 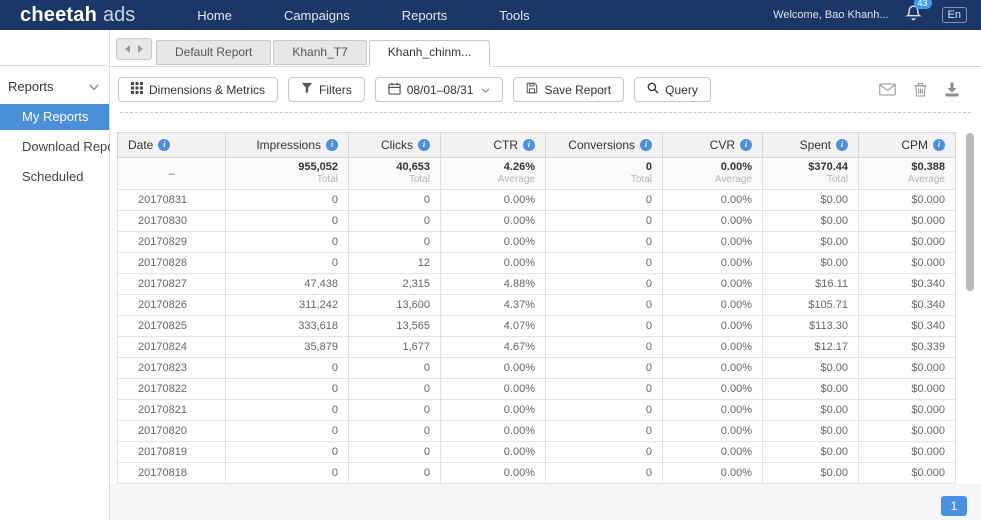 I want to click on language-selector: En, so click(x=954, y=15).